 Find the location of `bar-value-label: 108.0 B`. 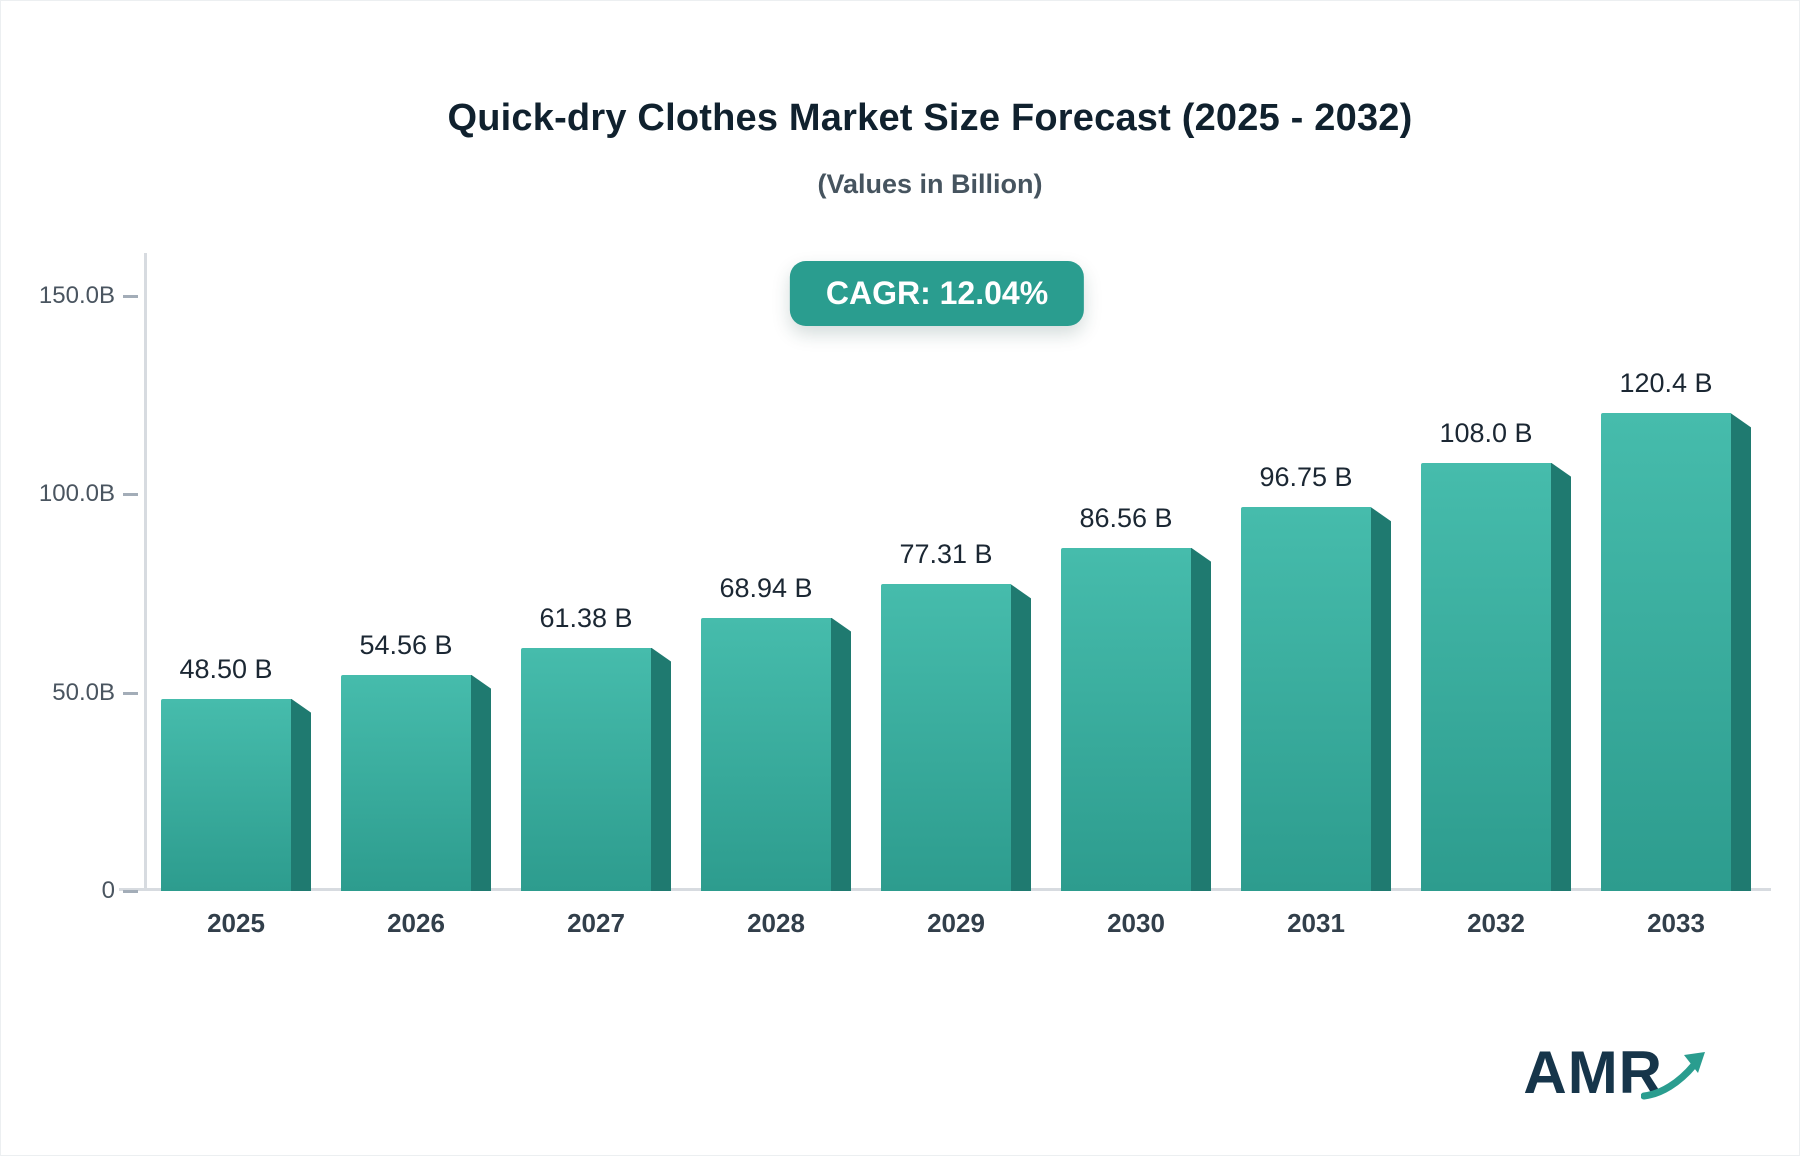

bar-value-label: 108.0 B is located at coordinates (1486, 432).